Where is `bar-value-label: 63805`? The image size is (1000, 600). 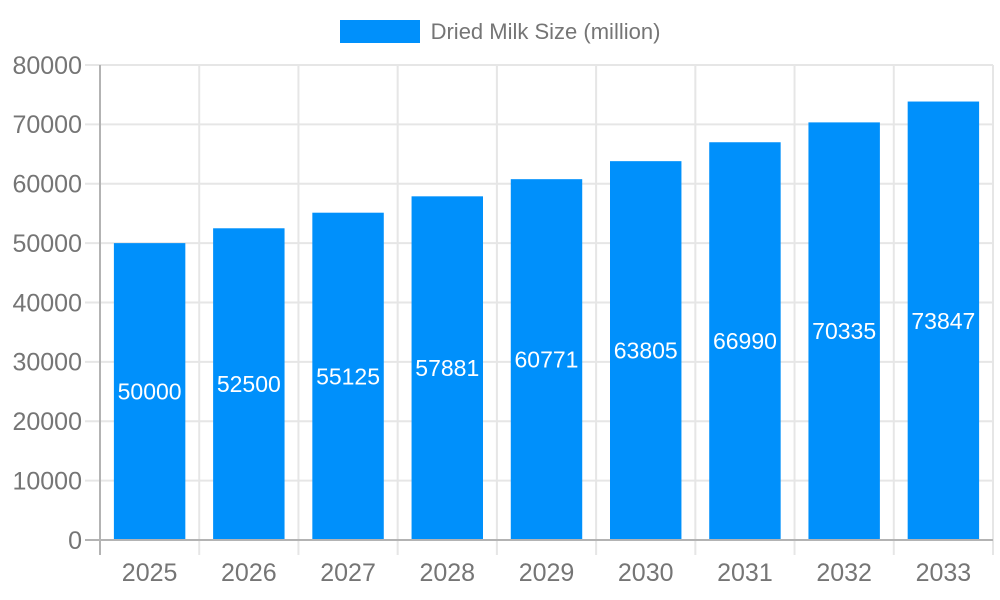
bar-value-label: 63805 is located at coordinates (646, 351).